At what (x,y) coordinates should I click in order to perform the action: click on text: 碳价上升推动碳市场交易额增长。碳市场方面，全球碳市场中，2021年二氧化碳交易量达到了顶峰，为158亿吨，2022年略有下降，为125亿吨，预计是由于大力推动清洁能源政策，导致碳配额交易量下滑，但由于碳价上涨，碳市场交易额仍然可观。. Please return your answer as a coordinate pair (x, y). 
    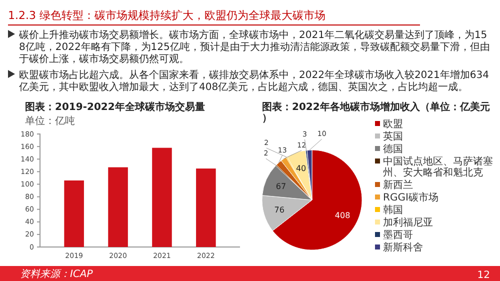
    Looking at the image, I should click on (254, 47).